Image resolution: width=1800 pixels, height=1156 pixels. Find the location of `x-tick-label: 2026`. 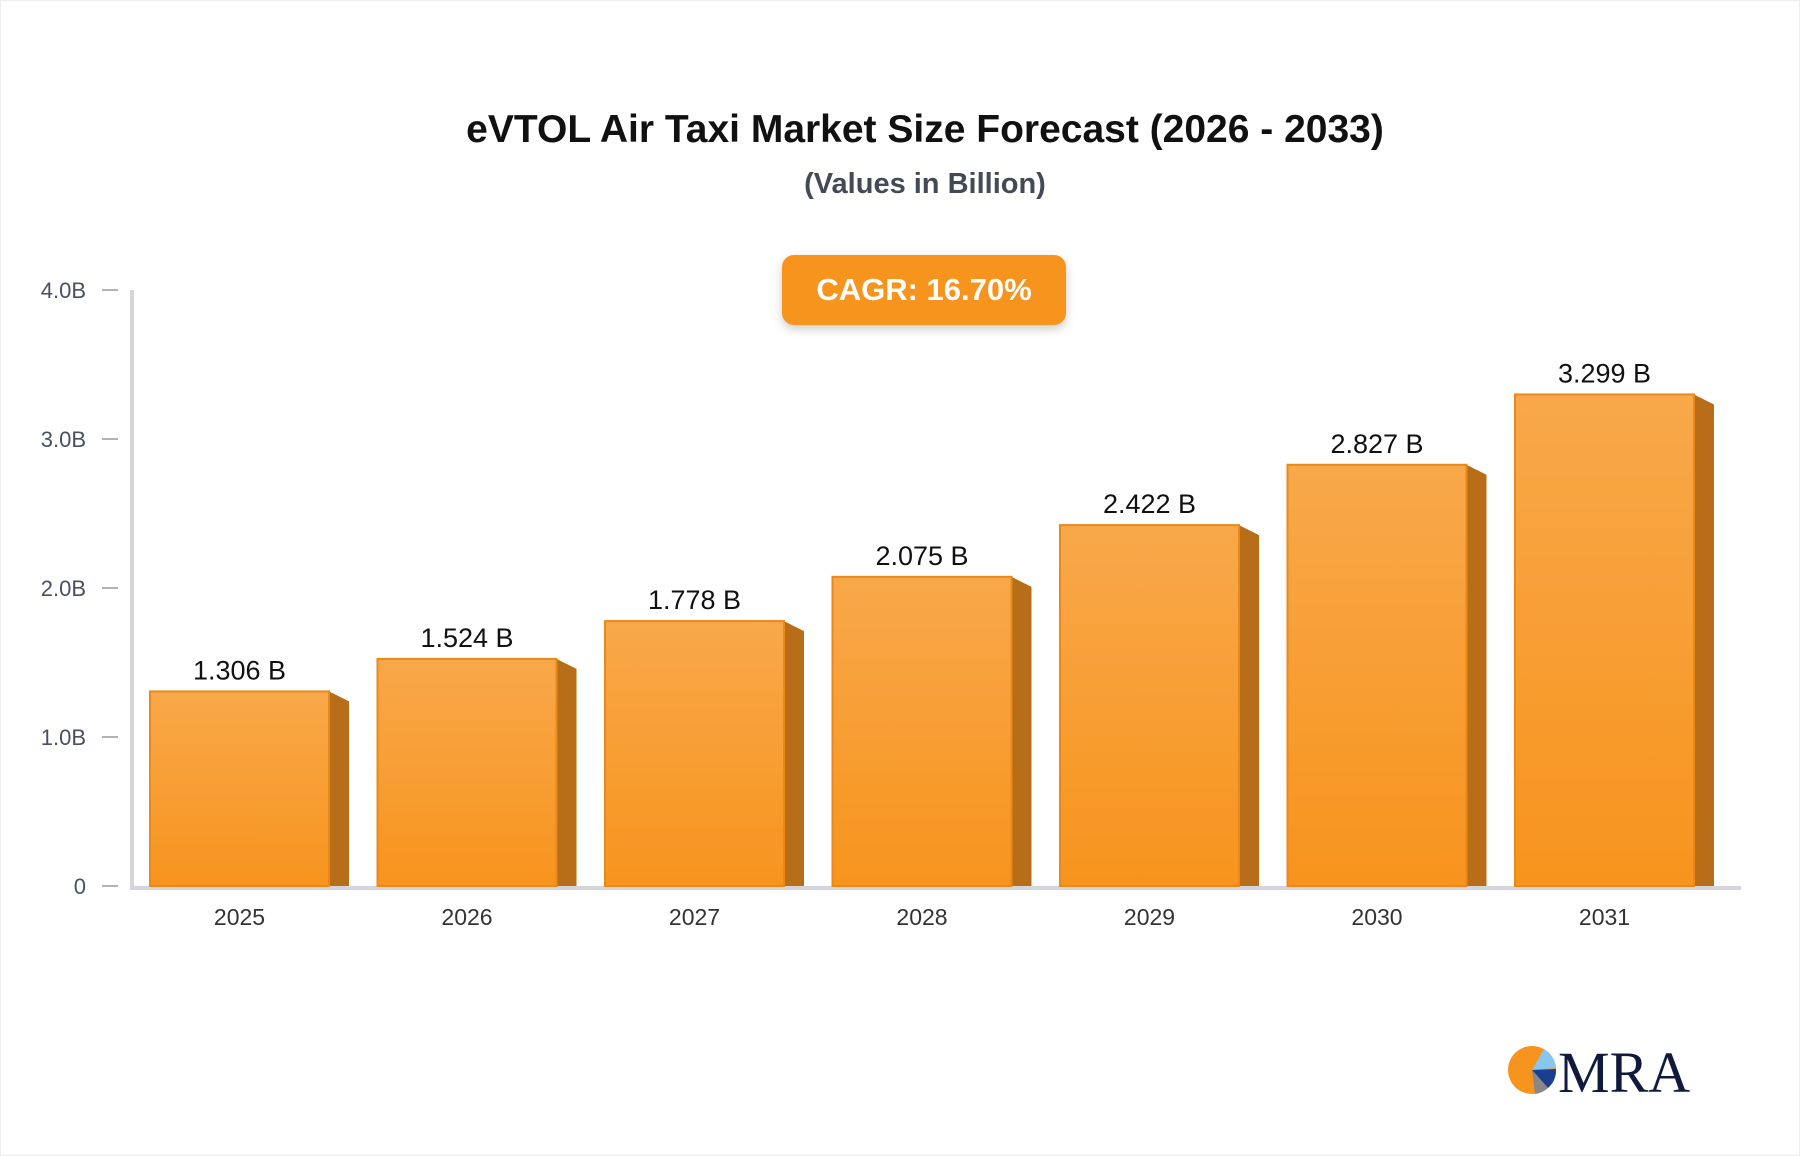

x-tick-label: 2026 is located at coordinates (466, 917).